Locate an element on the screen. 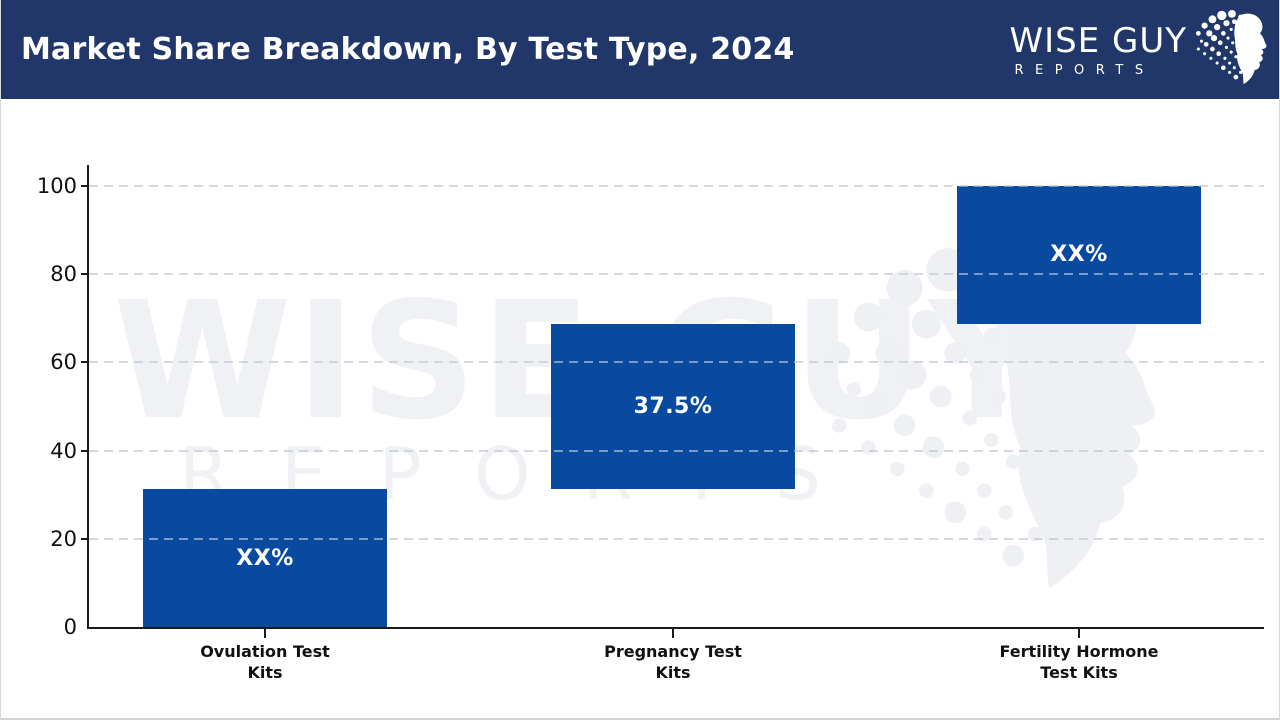 Image resolution: width=1280 pixels, height=720 pixels. x-axis-category-label: Ovulation Test Kits is located at coordinates (265, 662).